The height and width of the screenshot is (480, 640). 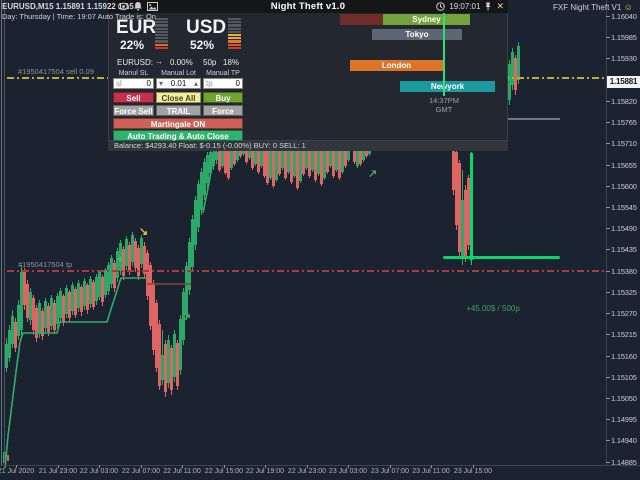 What do you see at coordinates (144, 232) in the screenshot?
I see `signal-arrow-icon: ↘` at bounding box center [144, 232].